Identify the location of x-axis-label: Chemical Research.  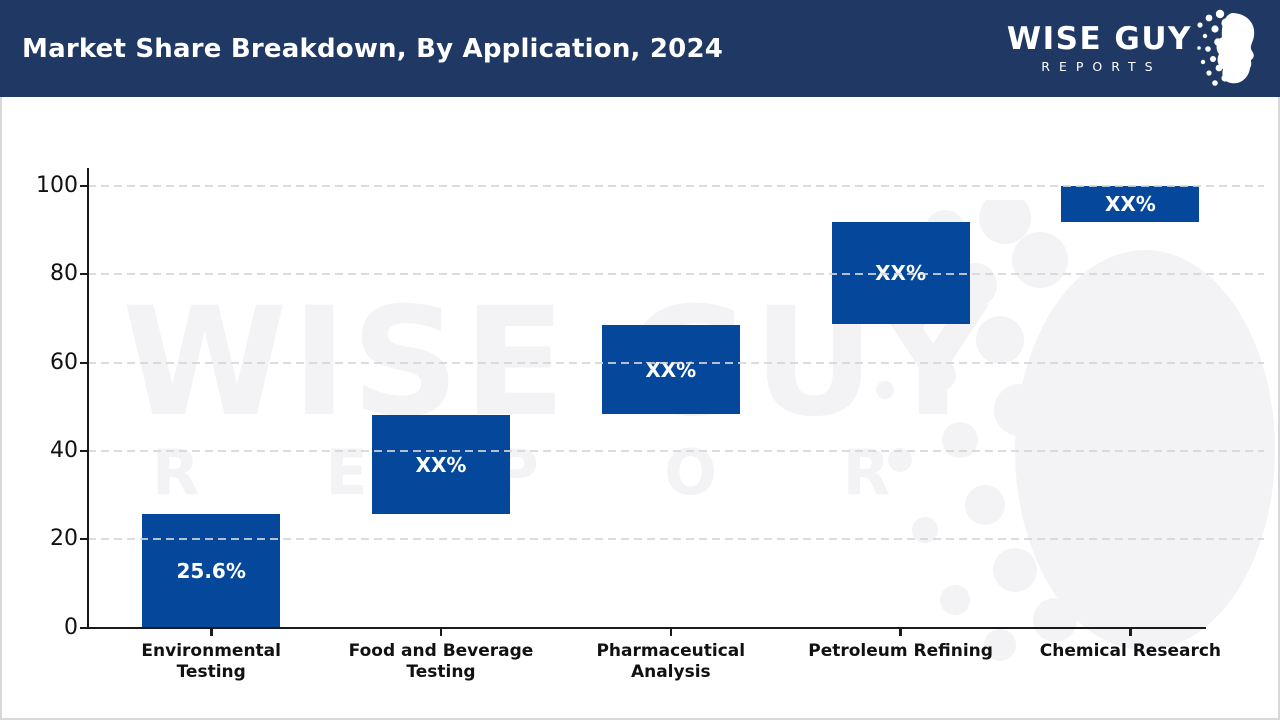
(1130, 651).